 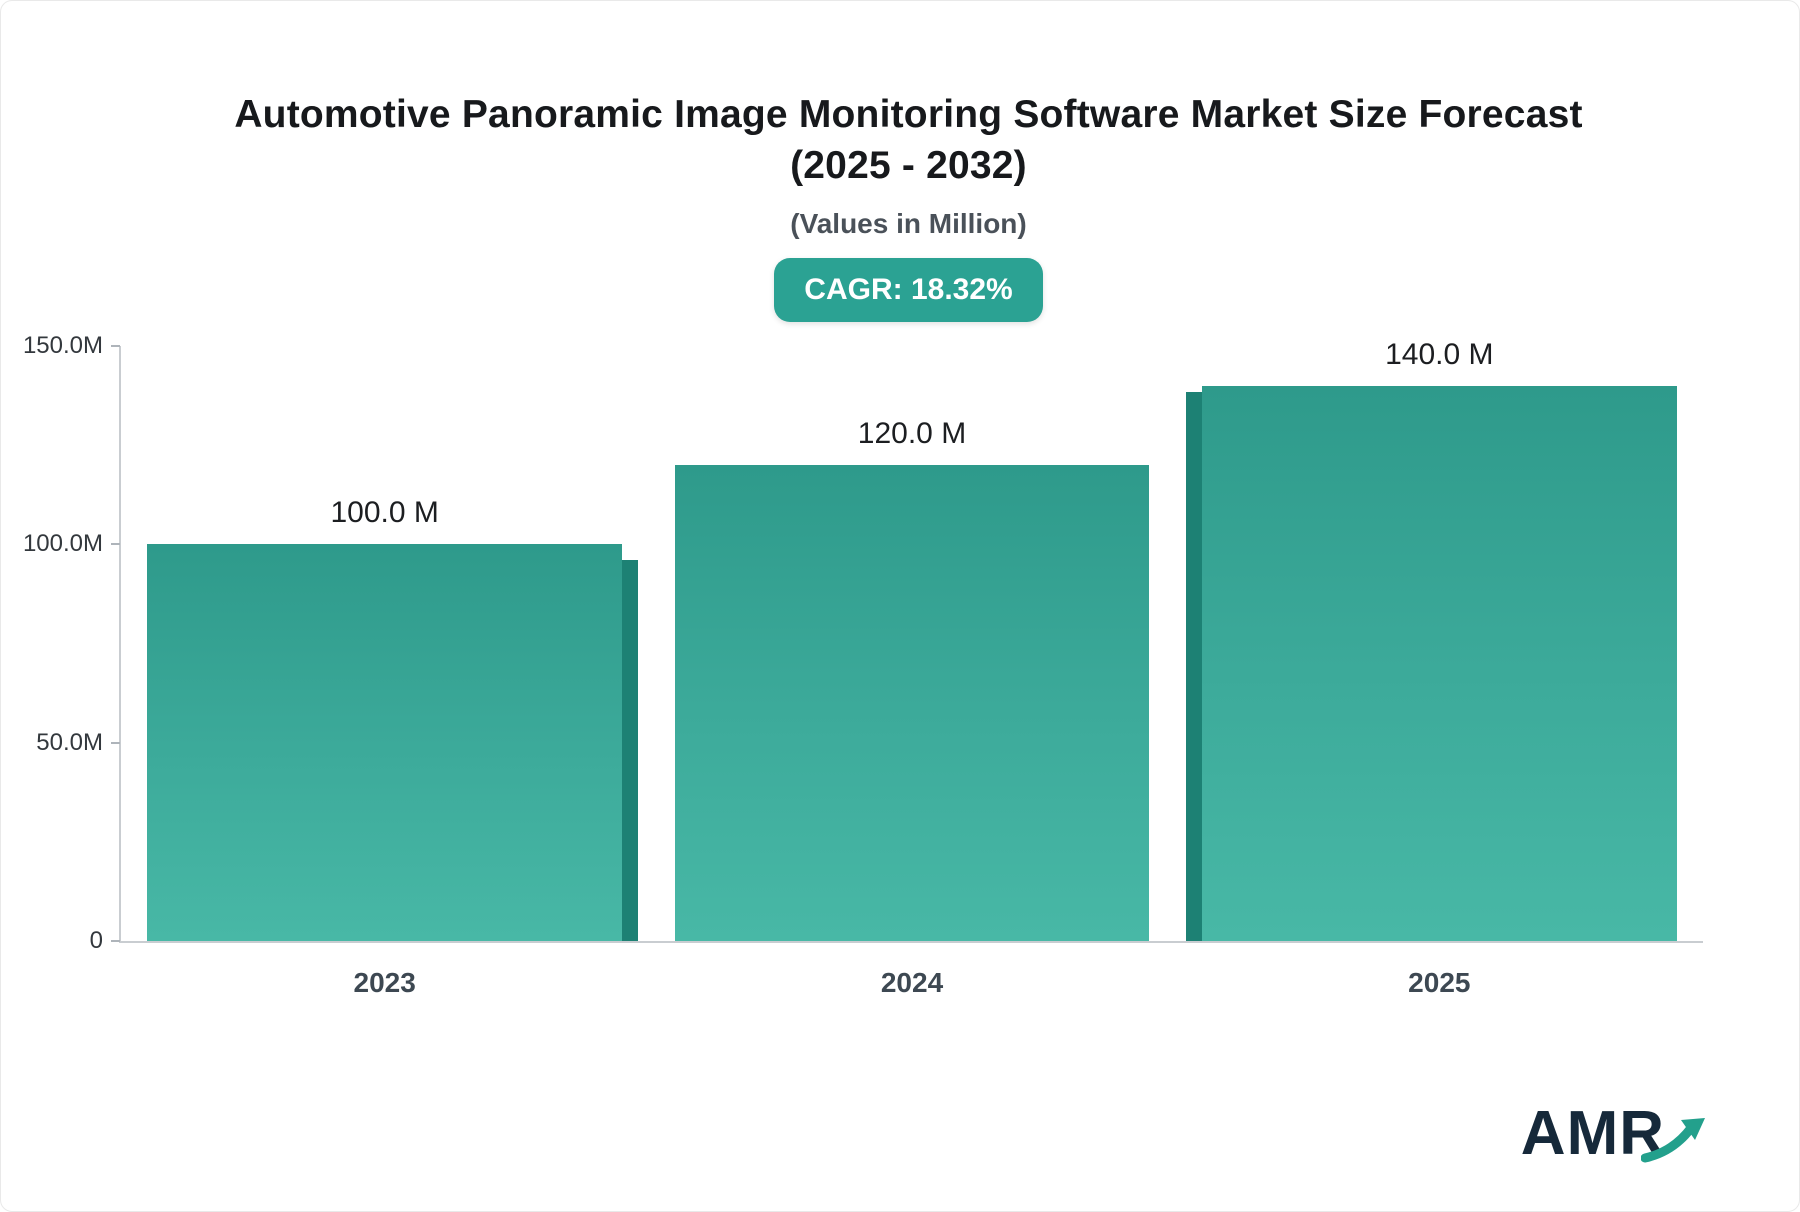 What do you see at coordinates (384, 742) in the screenshot?
I see `bar-2023` at bounding box center [384, 742].